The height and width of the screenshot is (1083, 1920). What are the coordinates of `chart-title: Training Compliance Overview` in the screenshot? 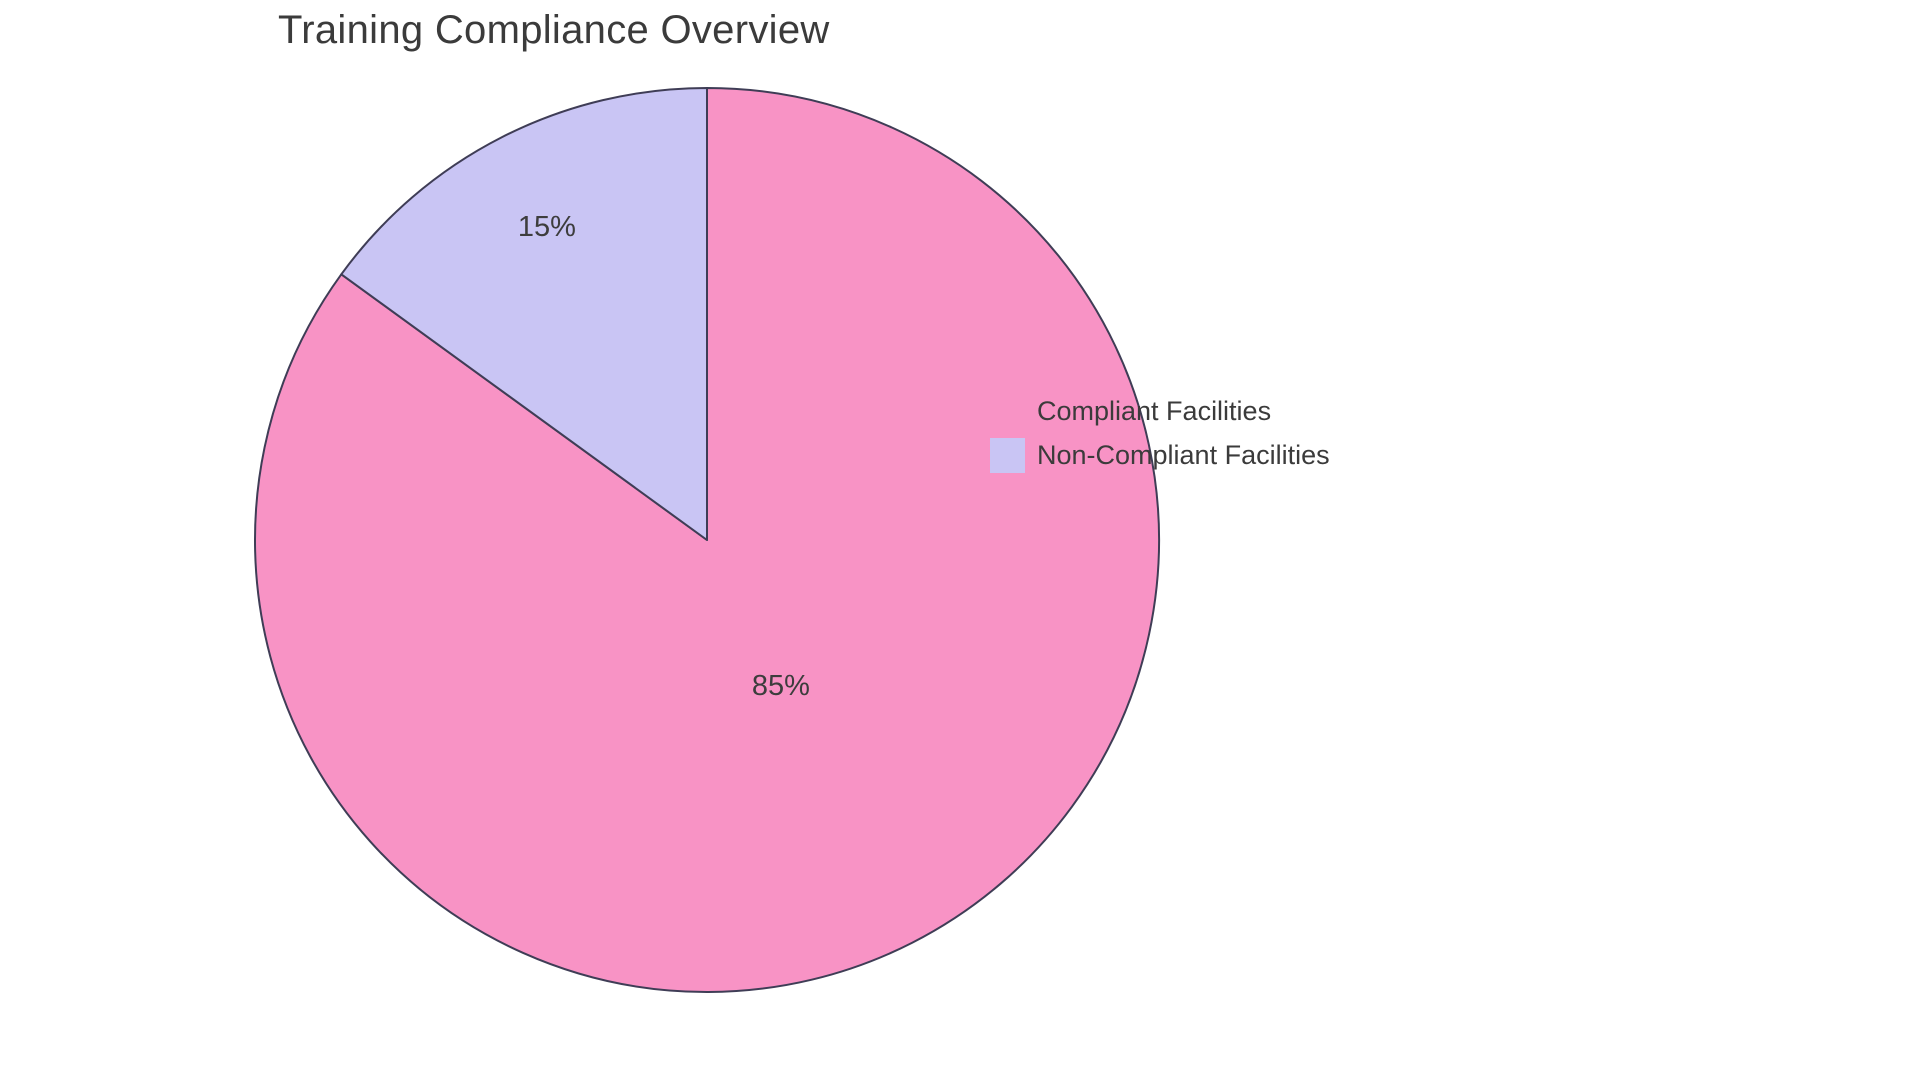 It's located at (554, 30).